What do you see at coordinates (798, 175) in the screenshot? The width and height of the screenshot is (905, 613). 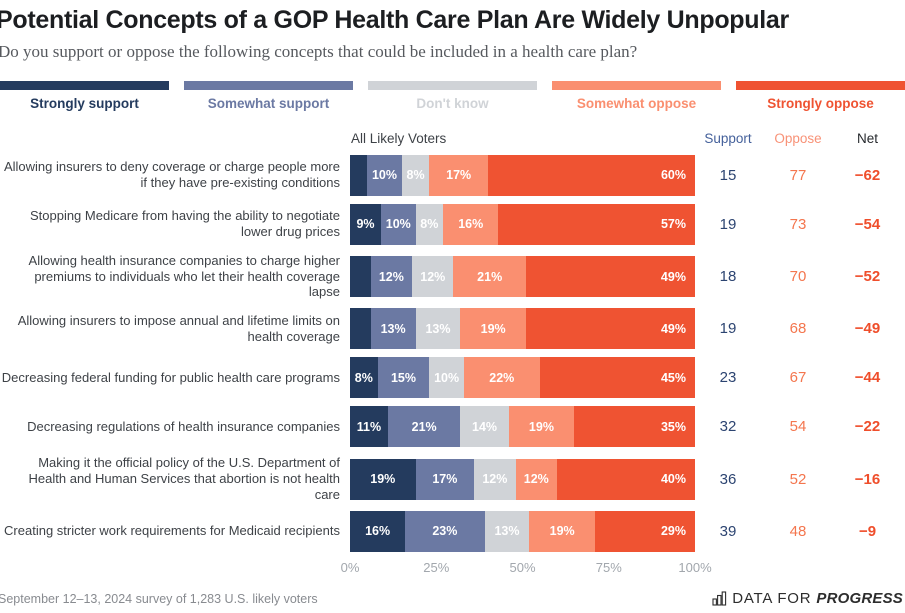 I see `oppose-value: 77` at bounding box center [798, 175].